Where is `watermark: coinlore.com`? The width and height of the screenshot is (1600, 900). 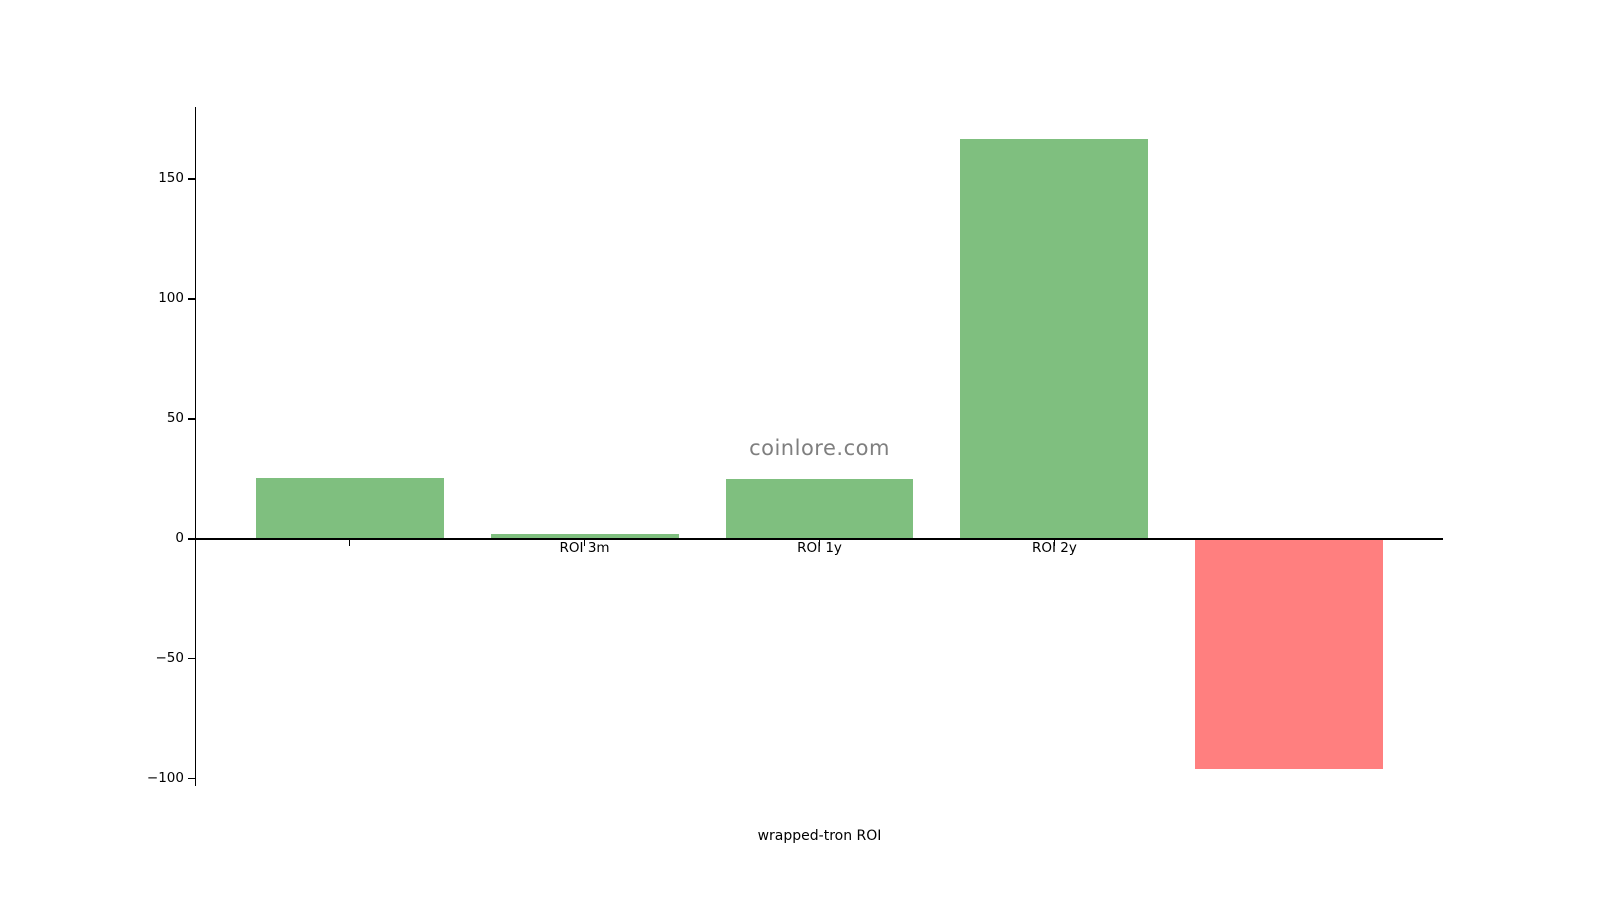
watermark: coinlore.com is located at coordinates (819, 448).